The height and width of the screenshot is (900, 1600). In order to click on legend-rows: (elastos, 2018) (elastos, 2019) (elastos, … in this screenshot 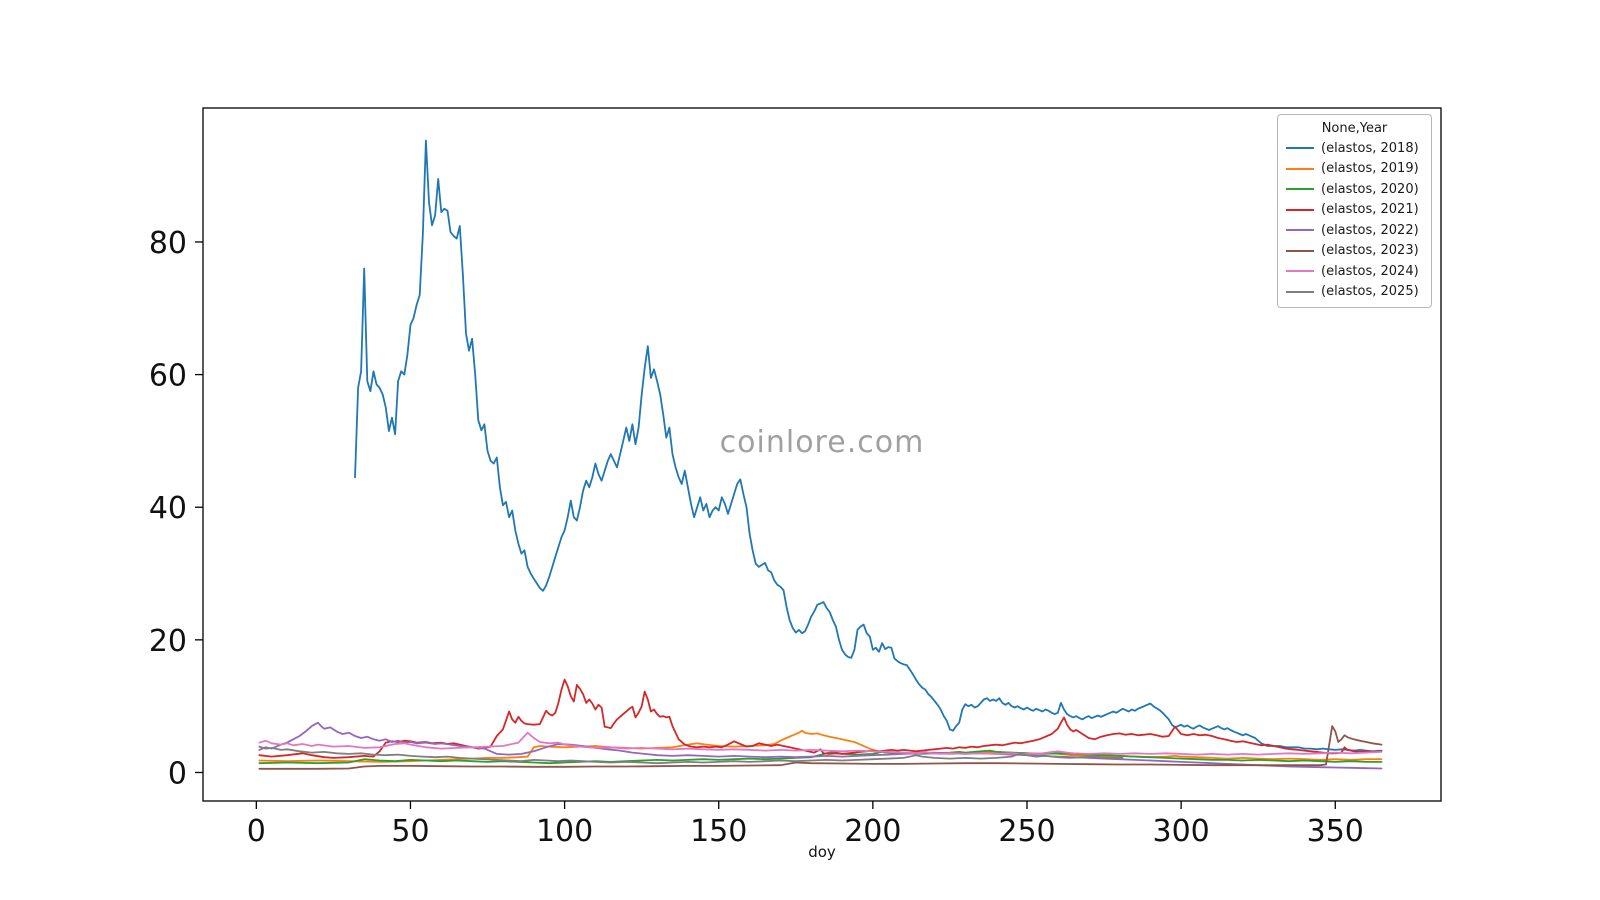, I will do `click(1354, 220)`.